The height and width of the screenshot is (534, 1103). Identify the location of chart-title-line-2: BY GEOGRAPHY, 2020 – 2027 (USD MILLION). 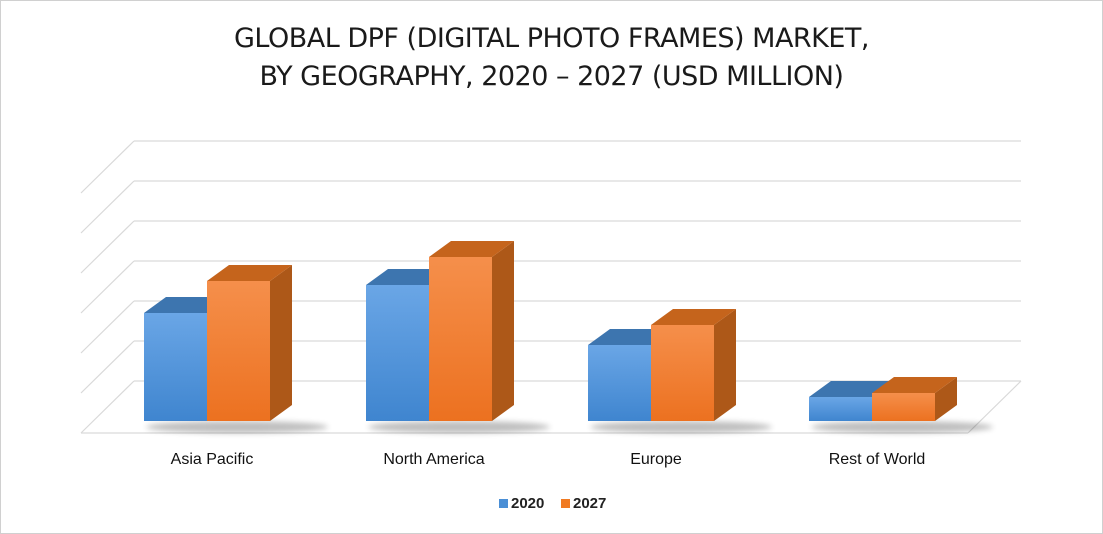
(551, 76).